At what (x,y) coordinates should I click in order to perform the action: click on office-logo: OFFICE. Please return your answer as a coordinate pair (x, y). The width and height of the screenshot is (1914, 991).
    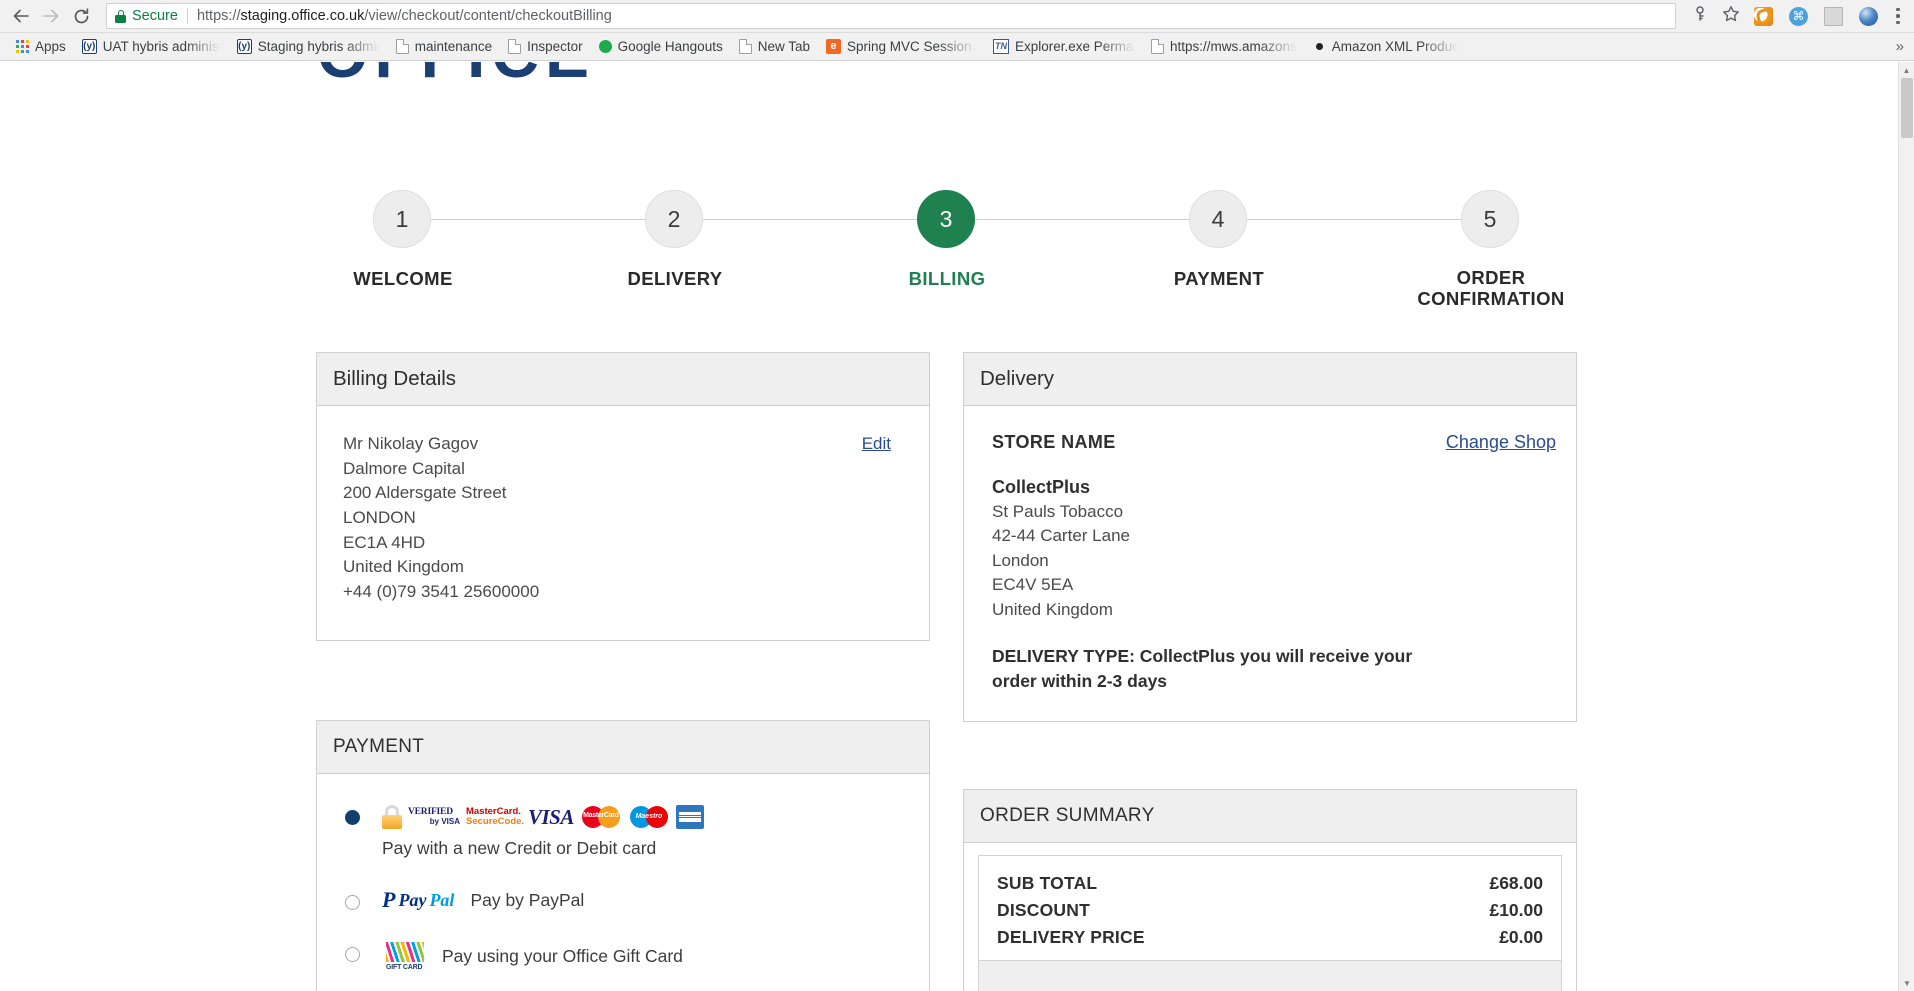
    Looking at the image, I should click on (456, 77).